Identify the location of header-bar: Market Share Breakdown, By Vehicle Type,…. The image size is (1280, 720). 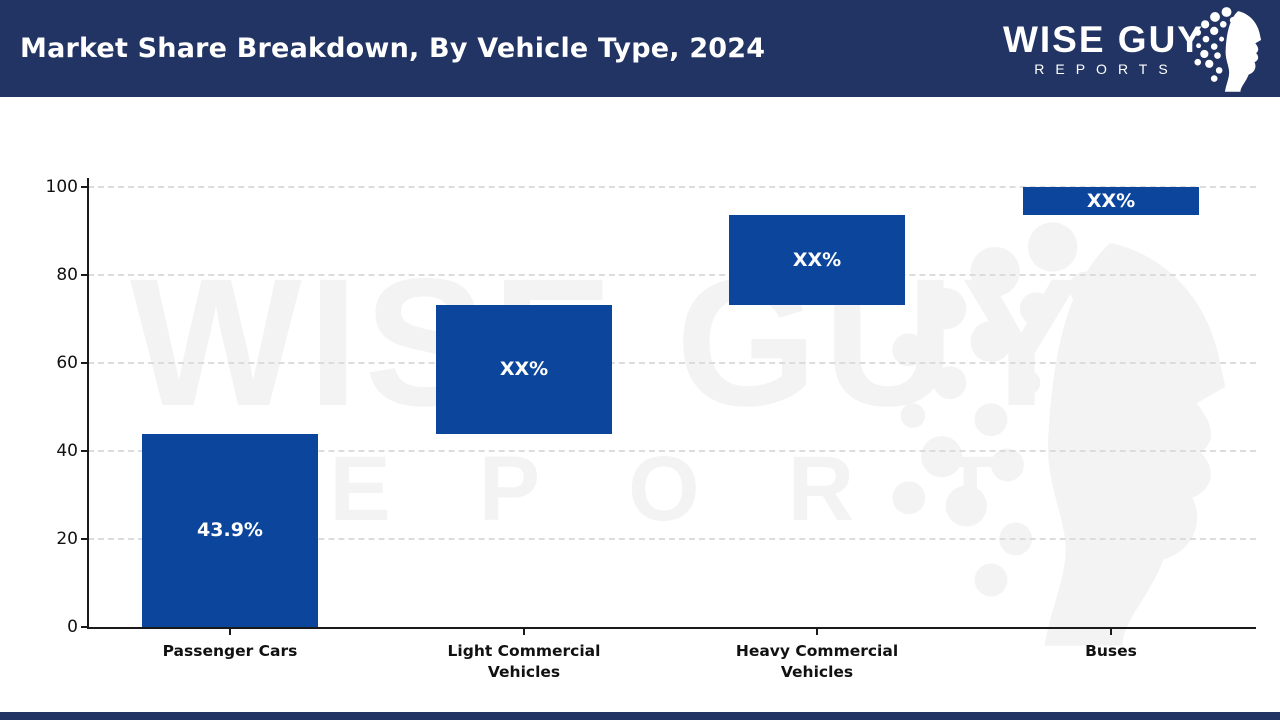
(640, 48).